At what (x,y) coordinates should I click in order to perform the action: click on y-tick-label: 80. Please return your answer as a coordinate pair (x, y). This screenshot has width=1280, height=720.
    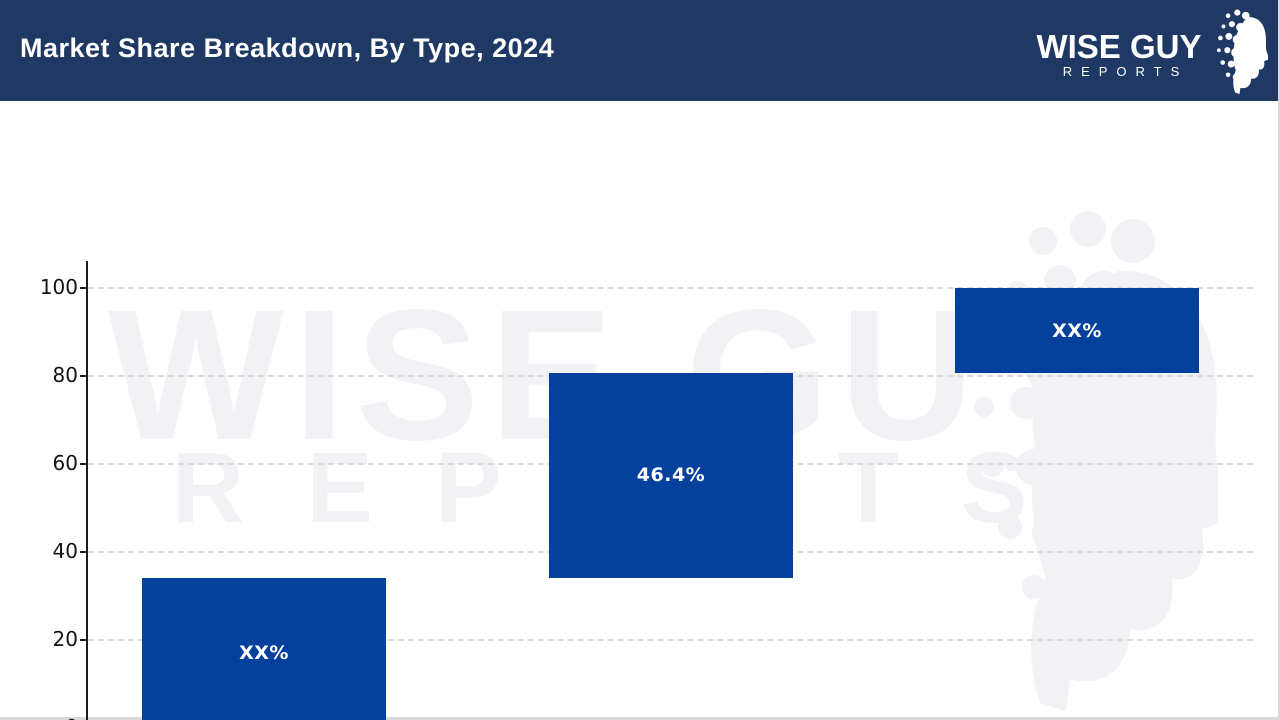
    Looking at the image, I should click on (65, 375).